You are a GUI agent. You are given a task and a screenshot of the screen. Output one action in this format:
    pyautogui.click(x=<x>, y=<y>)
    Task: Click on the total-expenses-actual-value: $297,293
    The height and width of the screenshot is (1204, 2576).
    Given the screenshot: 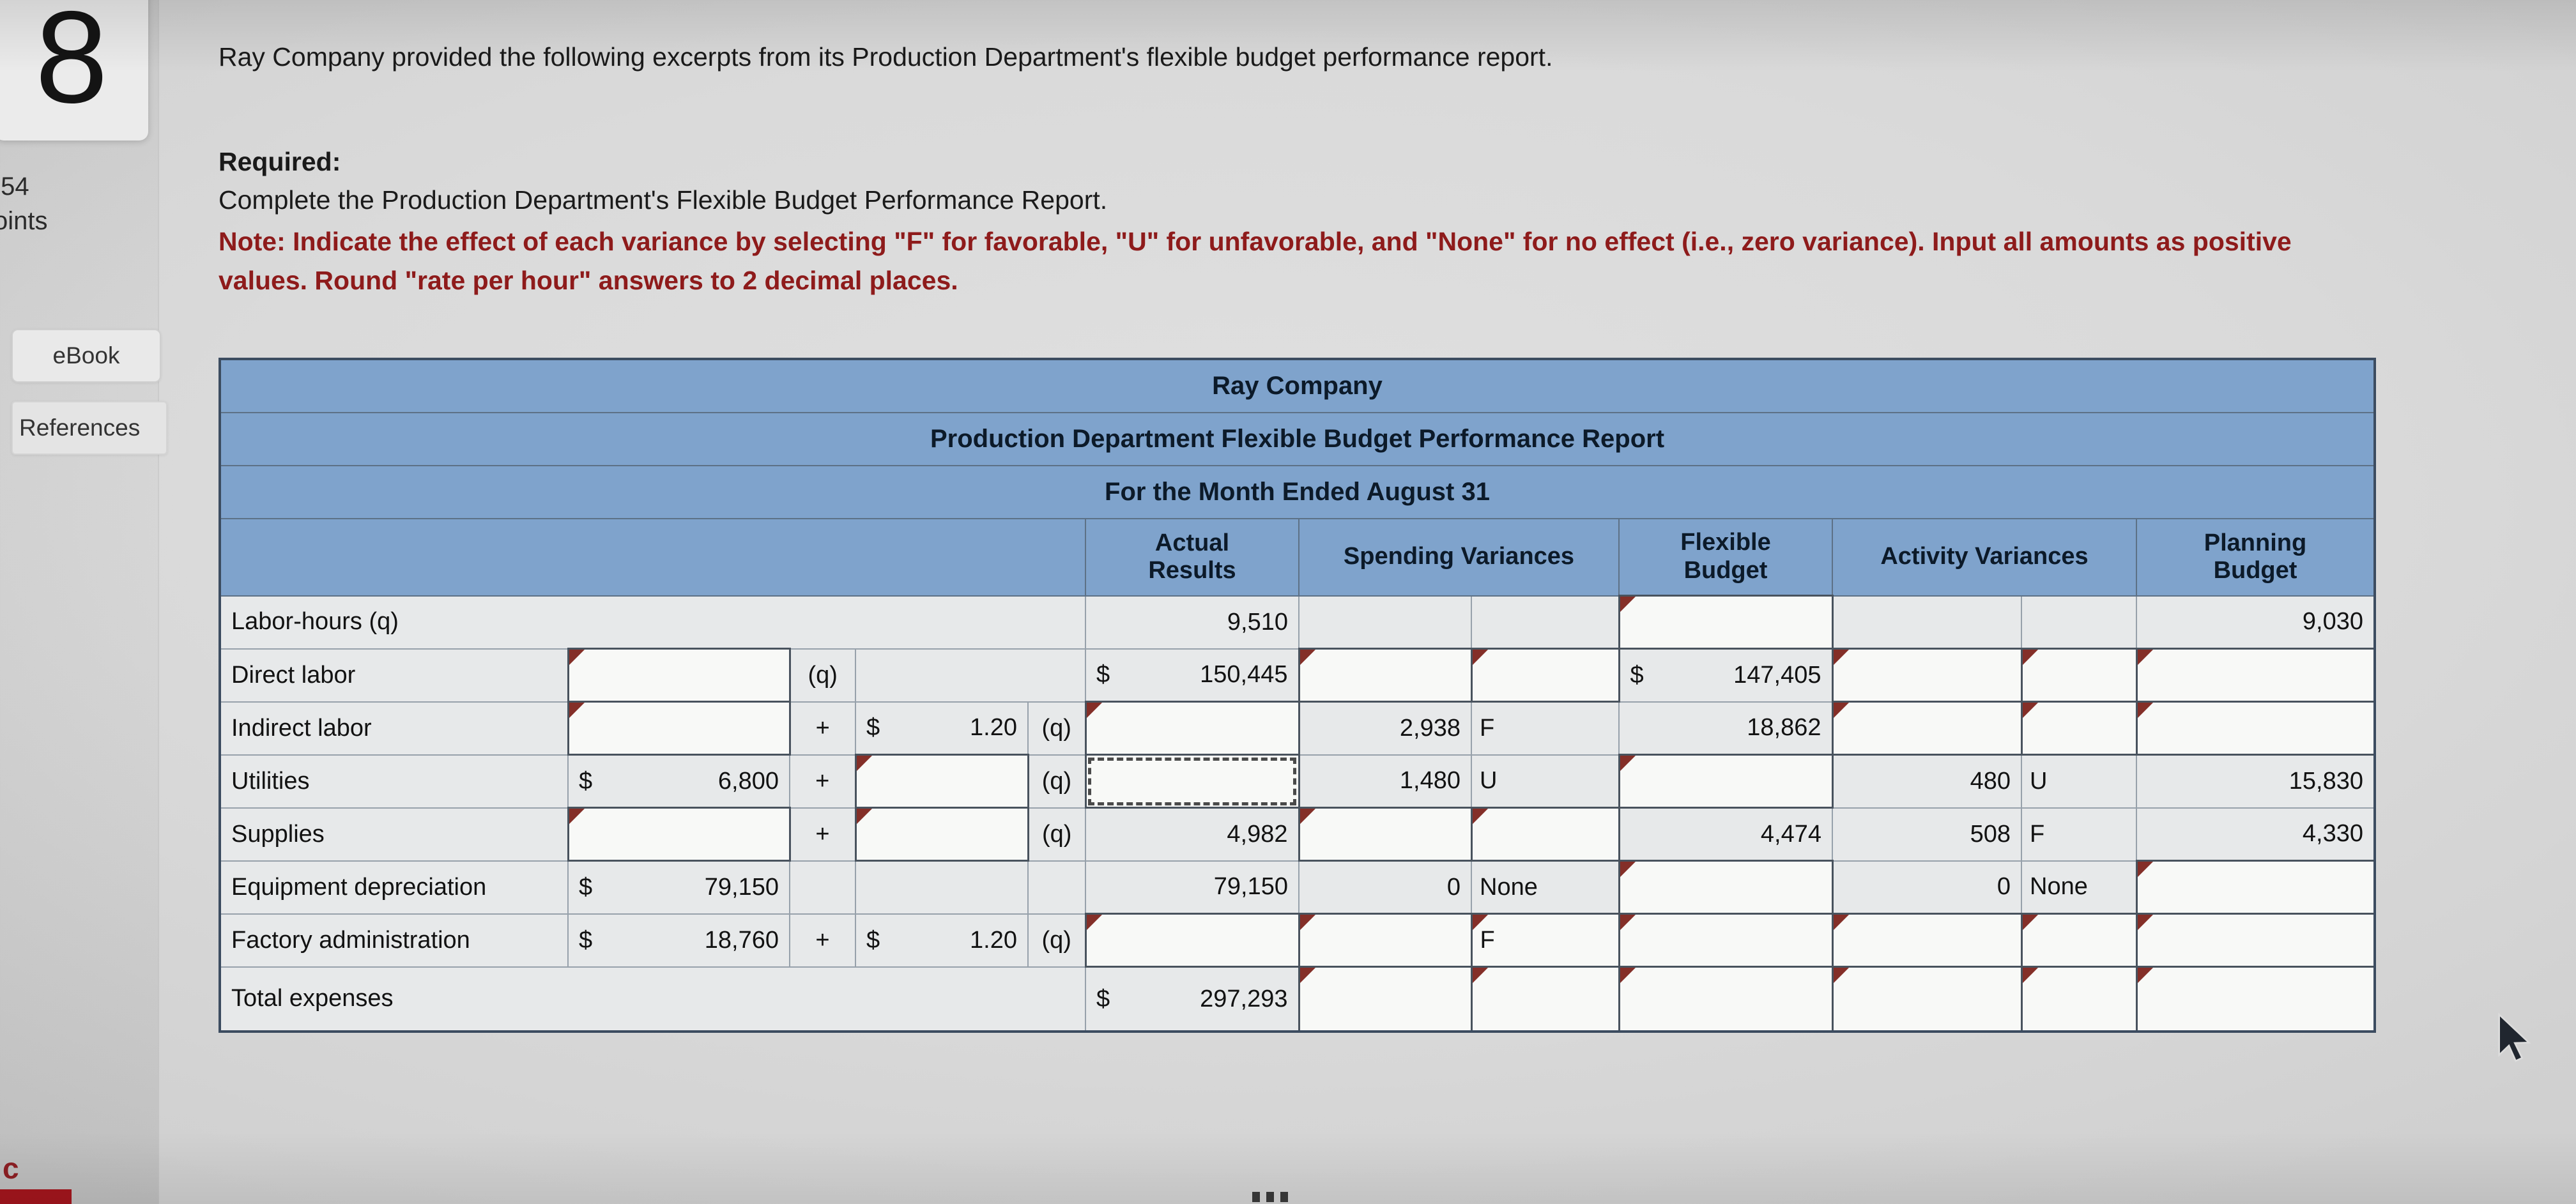 What is the action you would take?
    pyautogui.click(x=1192, y=999)
    